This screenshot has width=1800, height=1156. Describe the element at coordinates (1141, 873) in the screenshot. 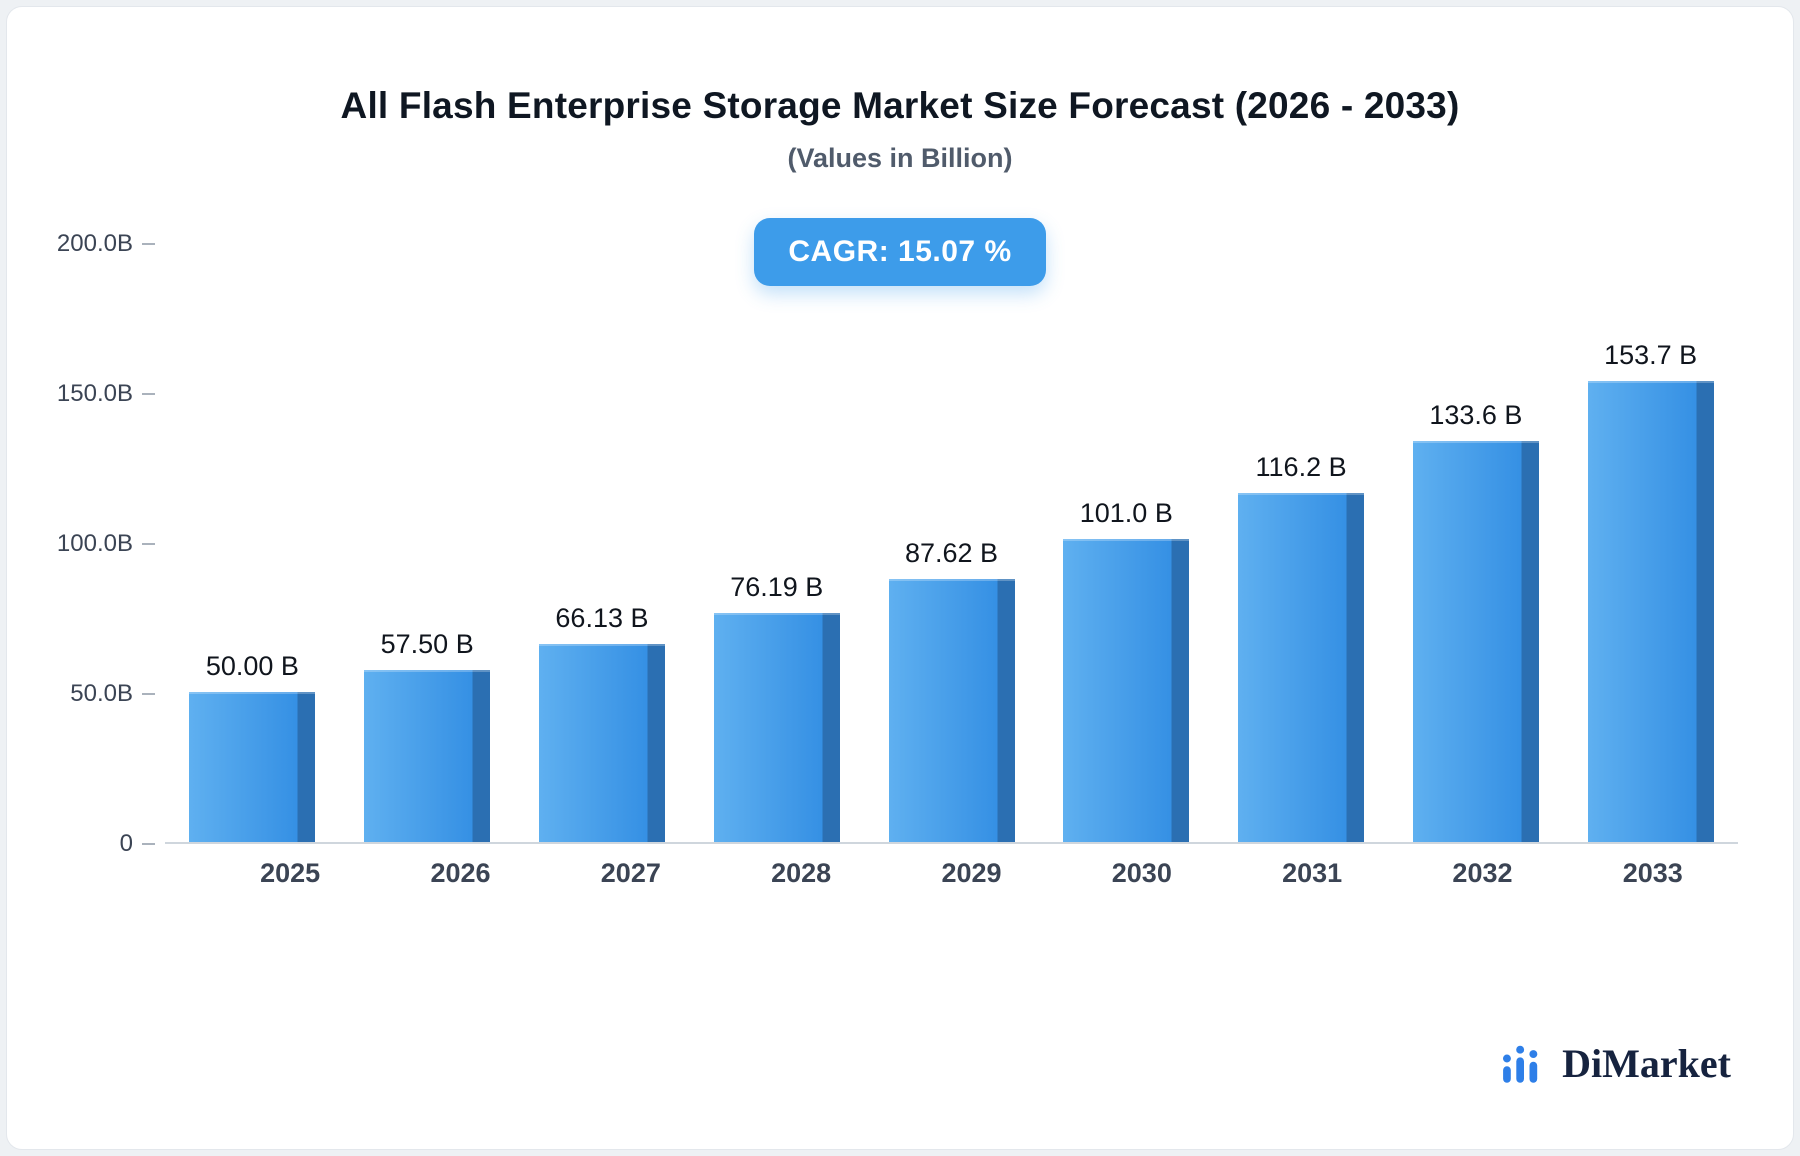

I see `year-label: 2030` at that location.